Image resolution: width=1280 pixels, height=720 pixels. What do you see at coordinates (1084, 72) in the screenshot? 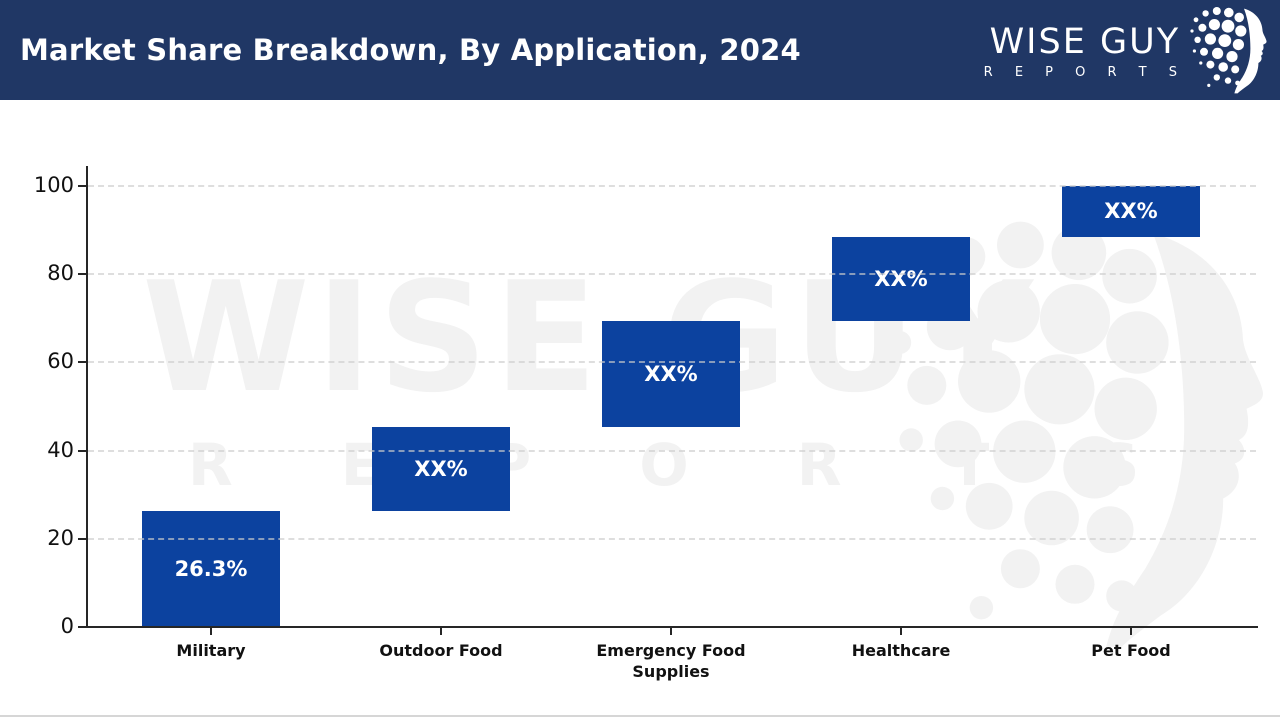
I see `brand-subtitle: R E P O R T S` at bounding box center [1084, 72].